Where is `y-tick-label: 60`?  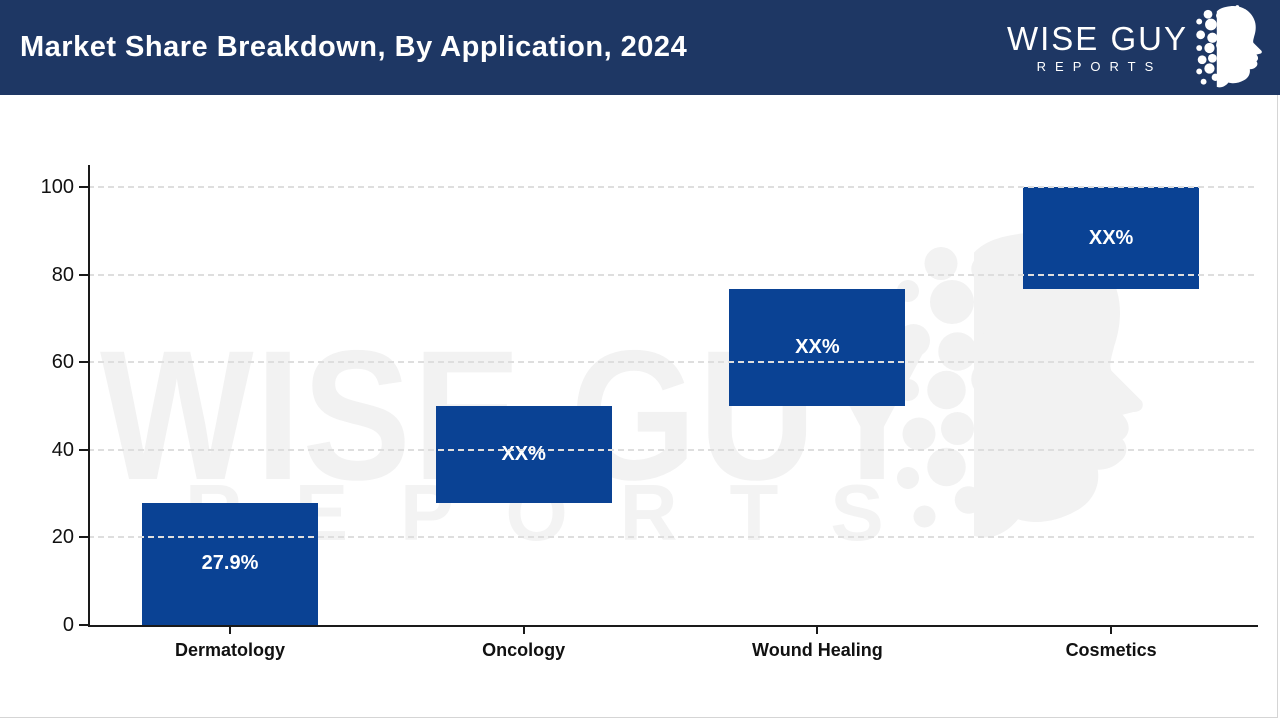
y-tick-label: 60 is located at coordinates (62, 362).